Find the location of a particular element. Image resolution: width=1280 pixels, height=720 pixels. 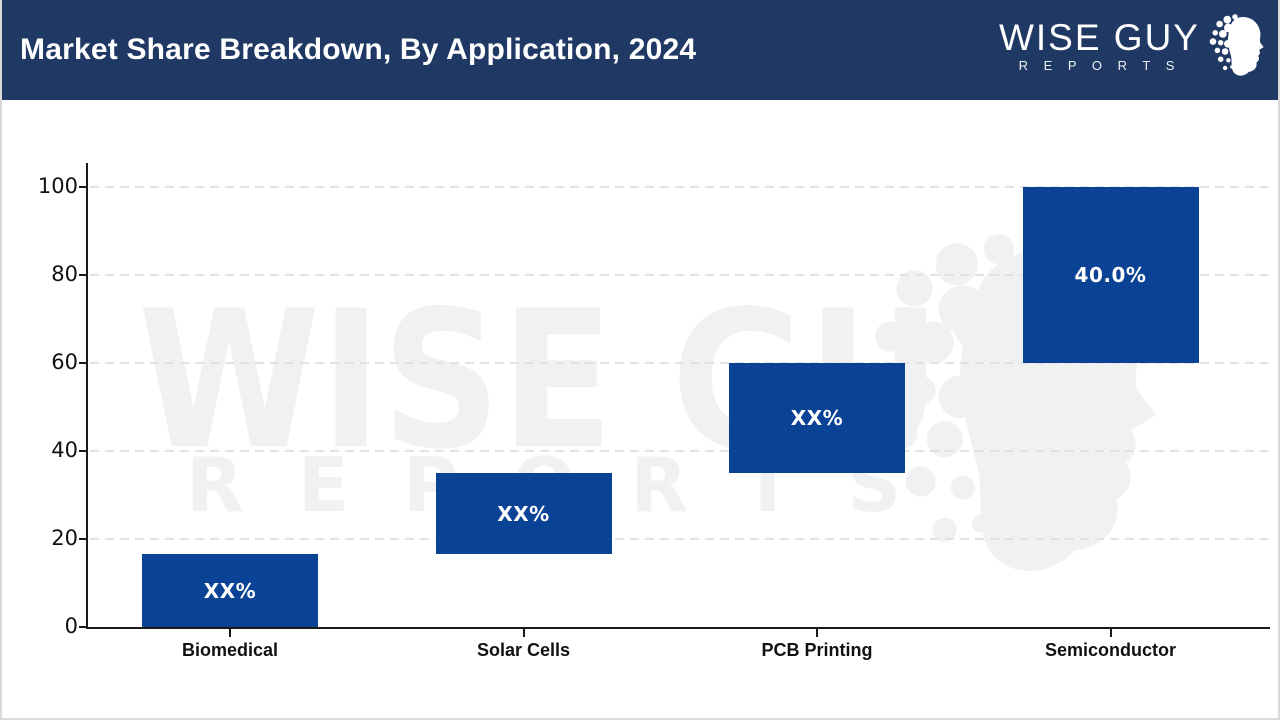

y-tick-label: 0 is located at coordinates (71, 626).